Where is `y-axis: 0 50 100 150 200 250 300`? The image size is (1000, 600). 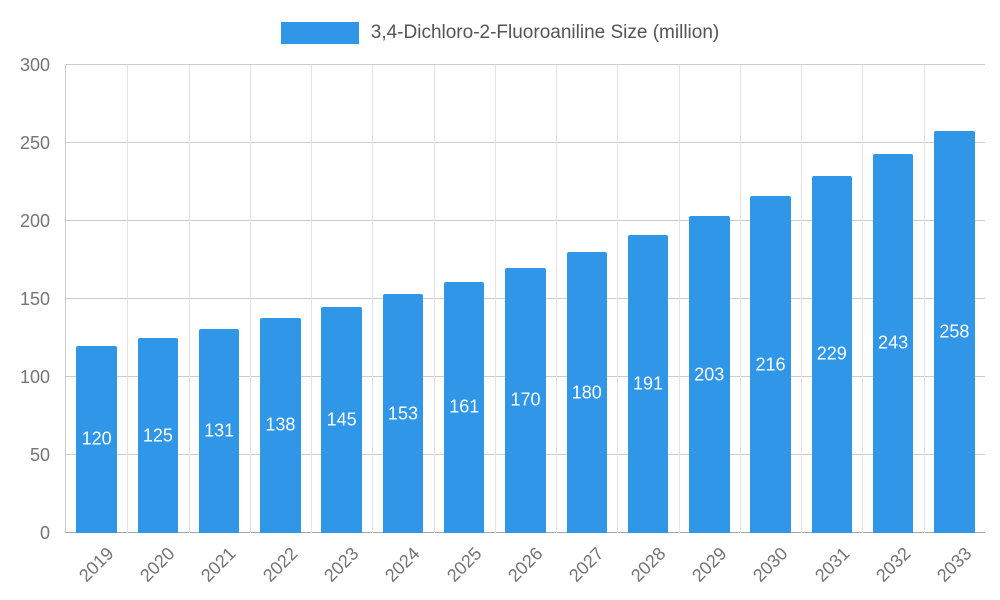
y-axis: 0 50 100 150 200 250 300 is located at coordinates (32, 299).